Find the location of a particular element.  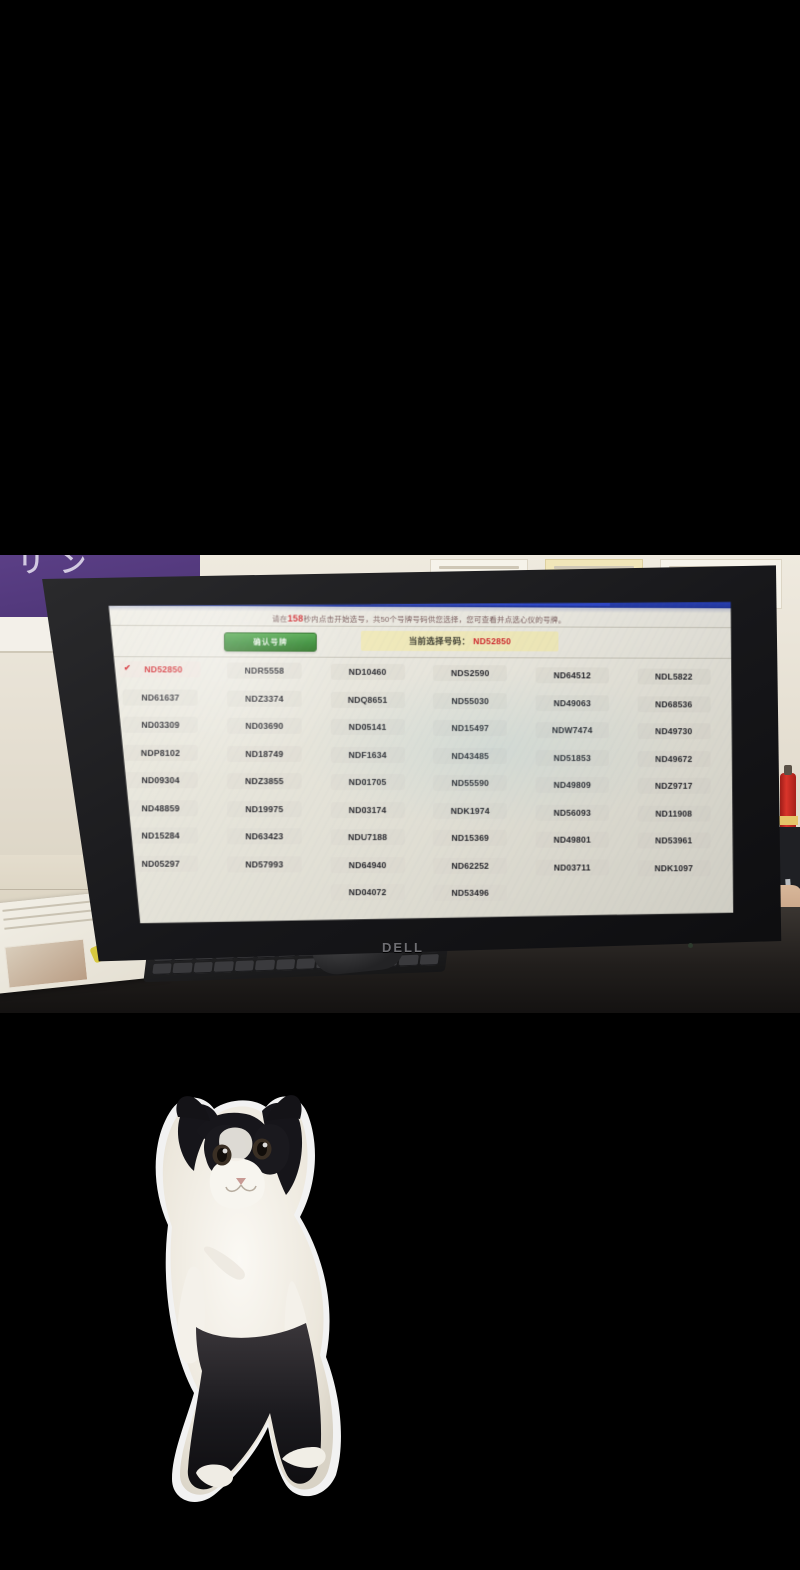

plate-option: NDZ9717 is located at coordinates (673, 786).